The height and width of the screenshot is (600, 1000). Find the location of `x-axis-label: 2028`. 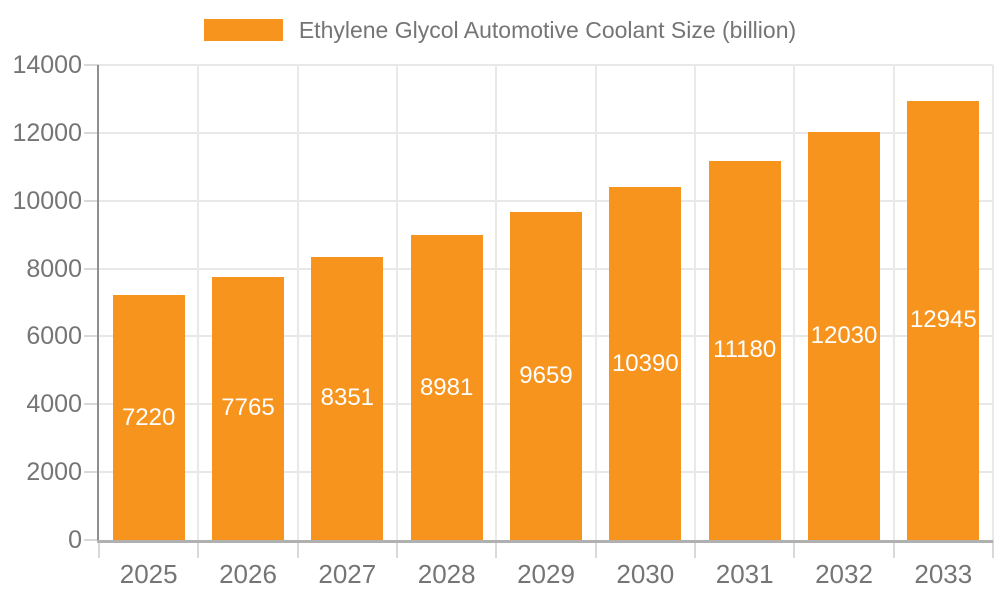

x-axis-label: 2028 is located at coordinates (446, 574).